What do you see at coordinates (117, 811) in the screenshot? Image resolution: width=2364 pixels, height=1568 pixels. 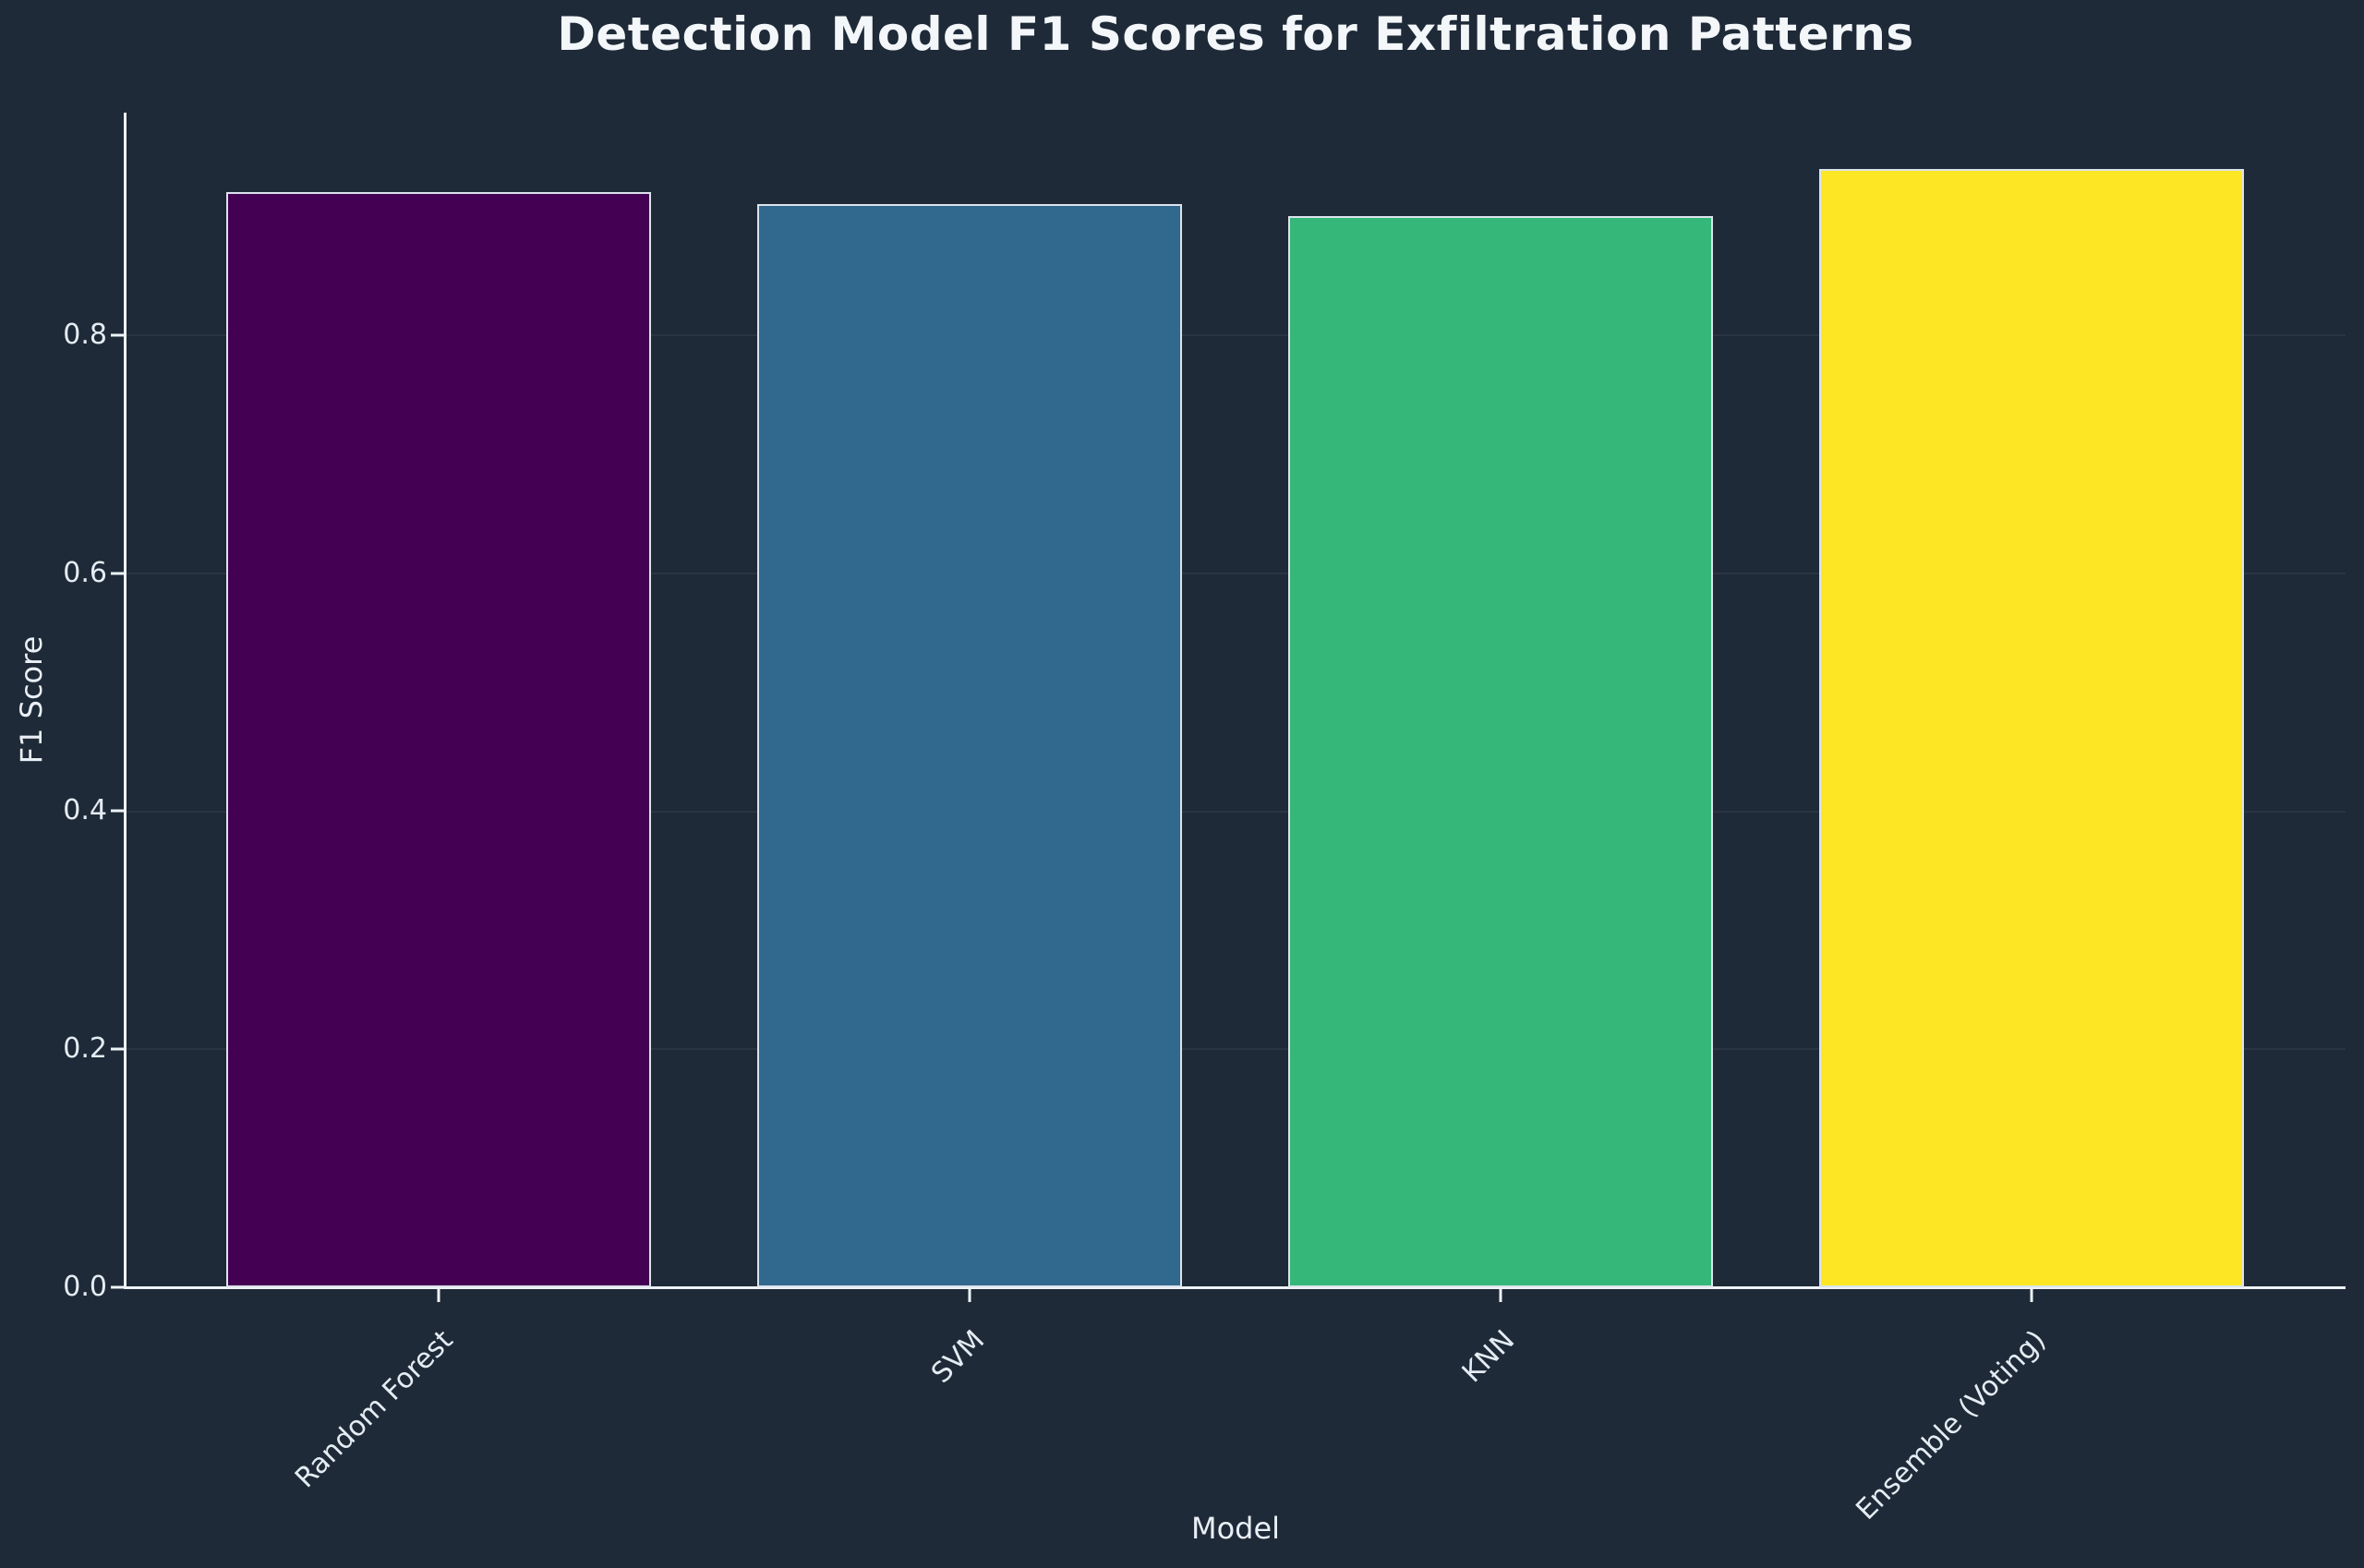 I see `y-tick-mark-0.4` at bounding box center [117, 811].